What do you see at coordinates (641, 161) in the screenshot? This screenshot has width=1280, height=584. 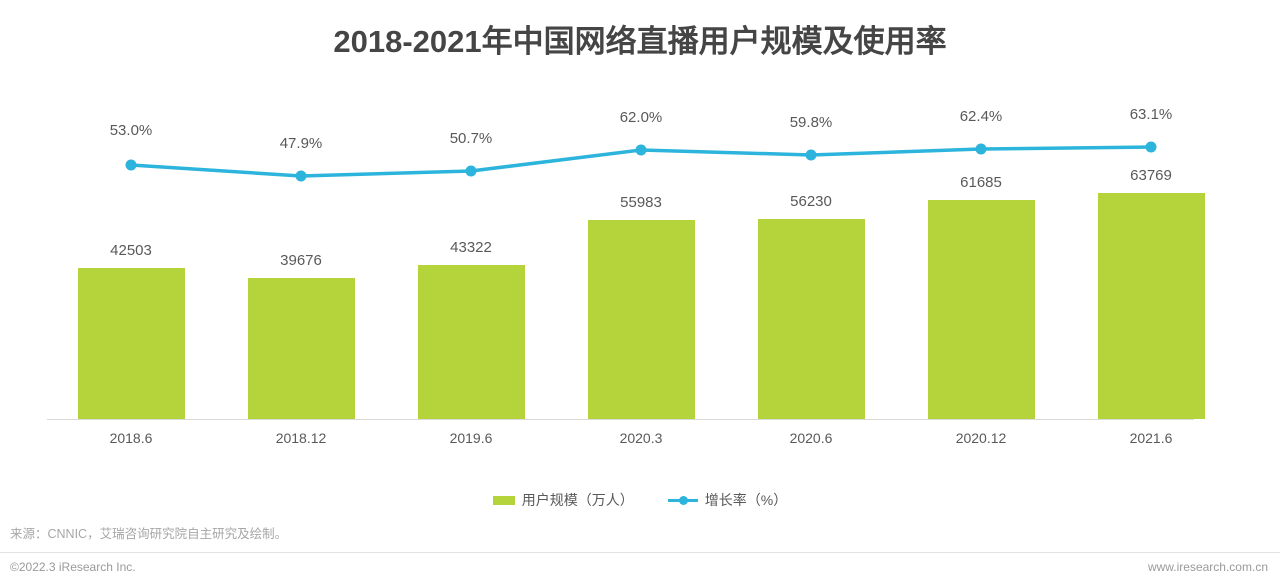 I see `growth-rate-line-series` at bounding box center [641, 161].